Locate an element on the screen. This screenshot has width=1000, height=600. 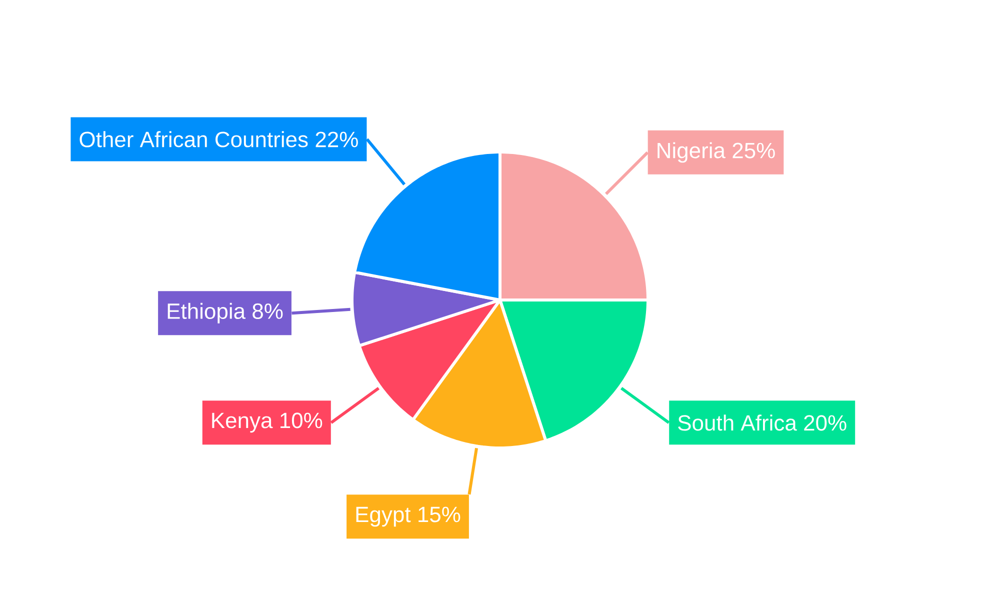
slice-label: South Africa is located at coordinates (737, 422).